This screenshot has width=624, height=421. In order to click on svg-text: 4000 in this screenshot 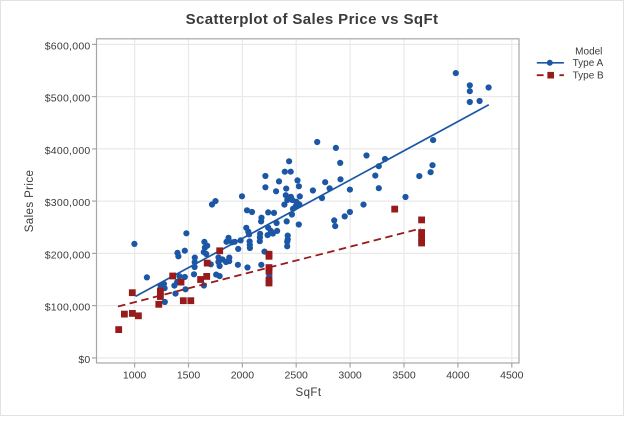, I will do `click(458, 376)`.